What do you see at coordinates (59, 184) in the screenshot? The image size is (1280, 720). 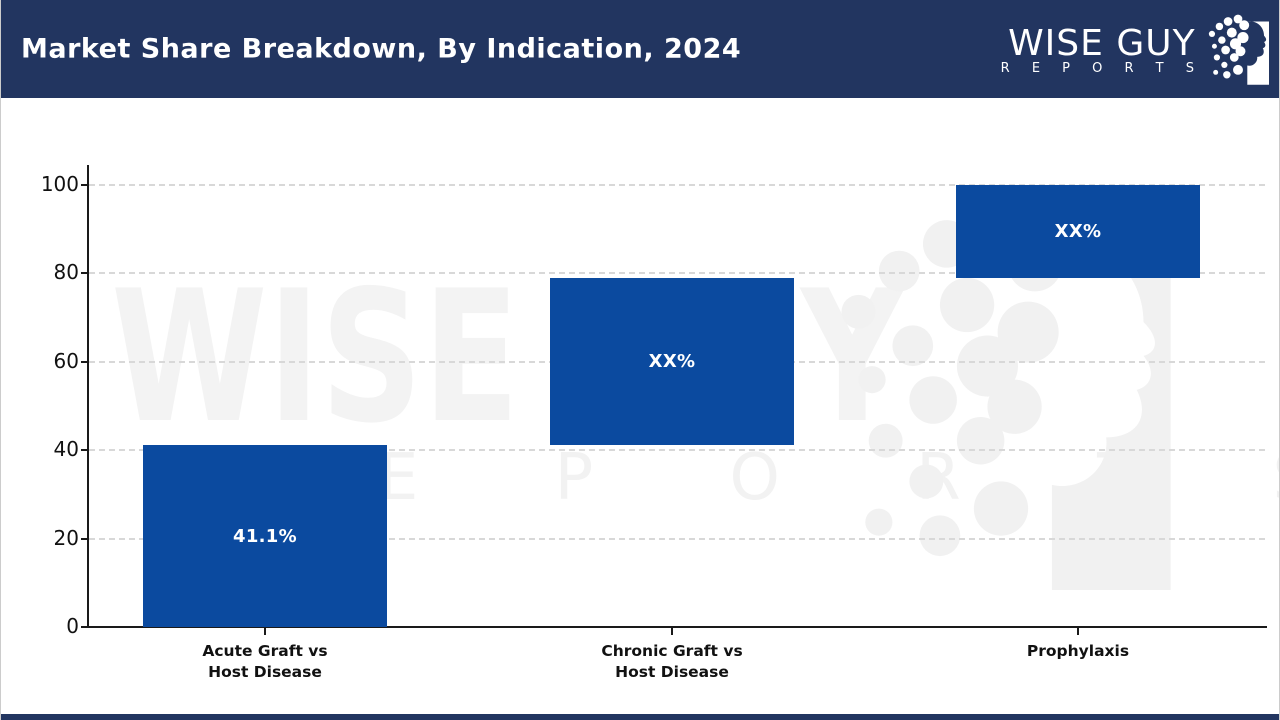 I see `y-tick-label: 100` at bounding box center [59, 184].